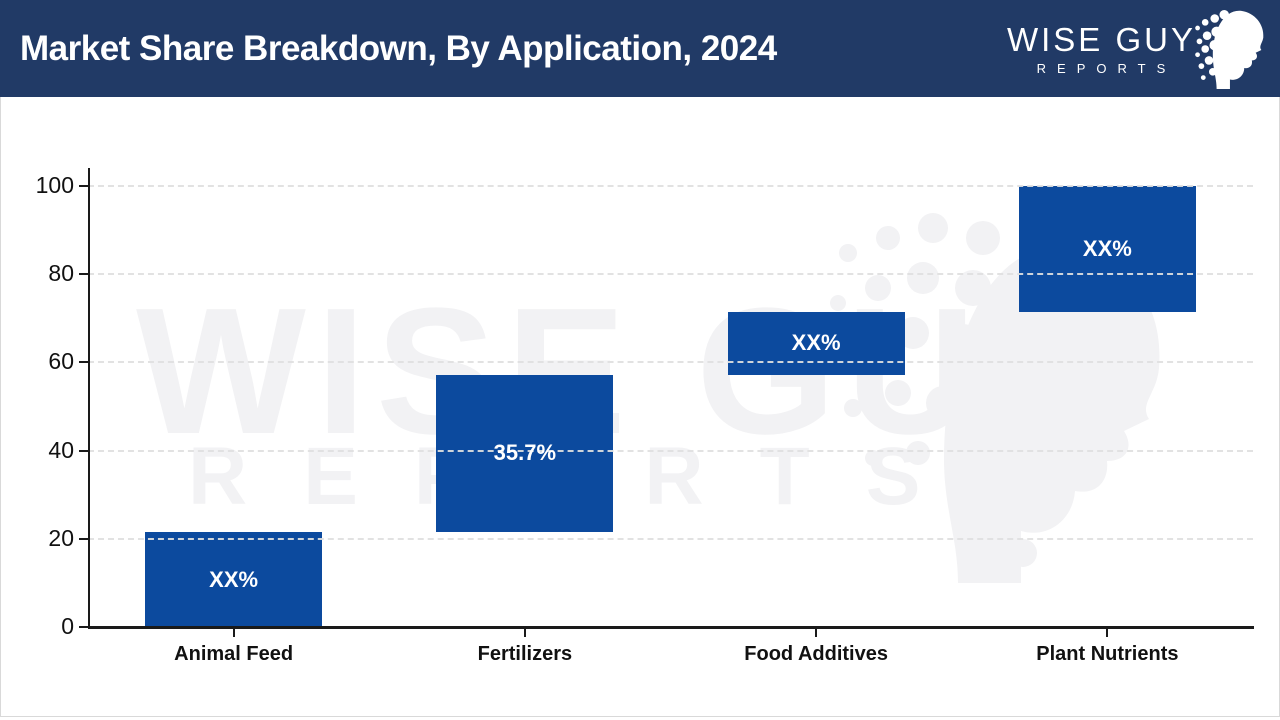  Describe the element at coordinates (1106, 68) in the screenshot. I see `logo-brand-subtitle: REPORTS` at that location.